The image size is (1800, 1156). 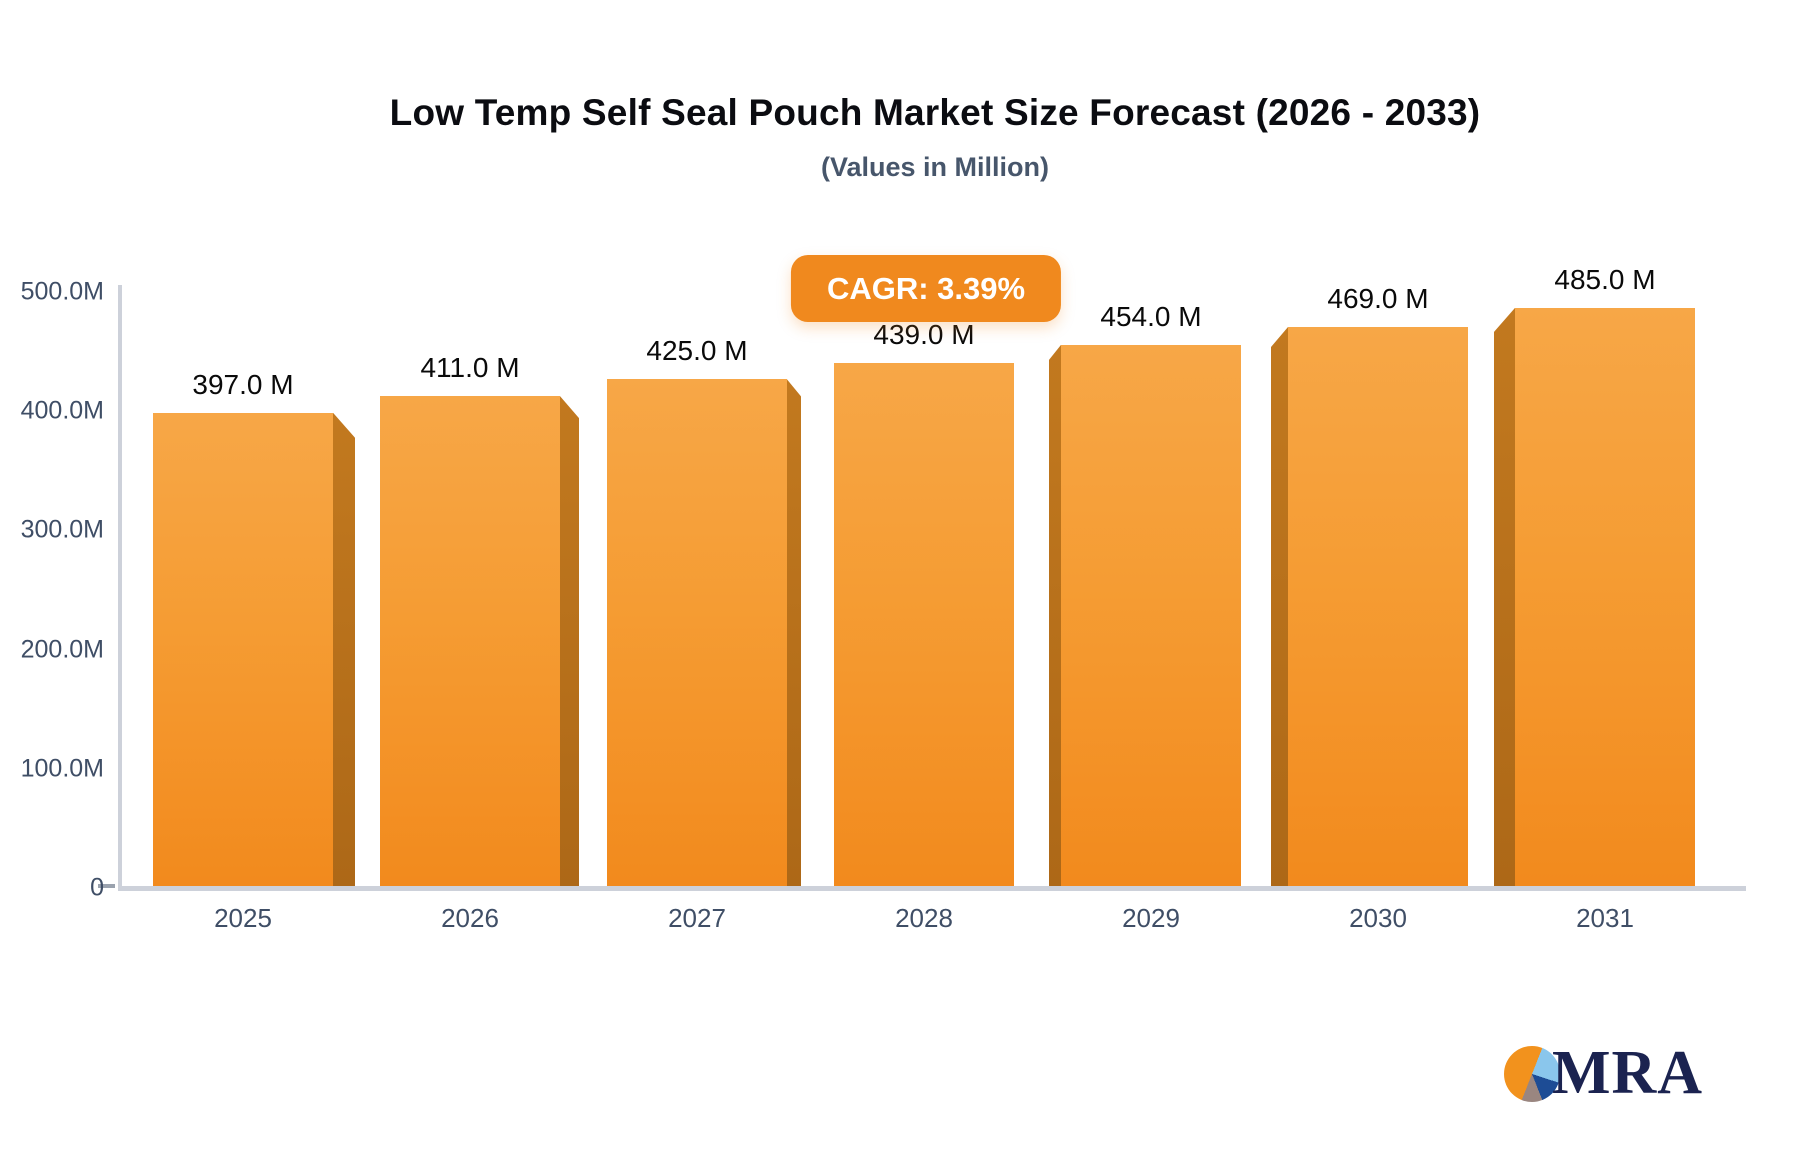 I want to click on x-tick-label-2025: 2025, so click(x=243, y=918).